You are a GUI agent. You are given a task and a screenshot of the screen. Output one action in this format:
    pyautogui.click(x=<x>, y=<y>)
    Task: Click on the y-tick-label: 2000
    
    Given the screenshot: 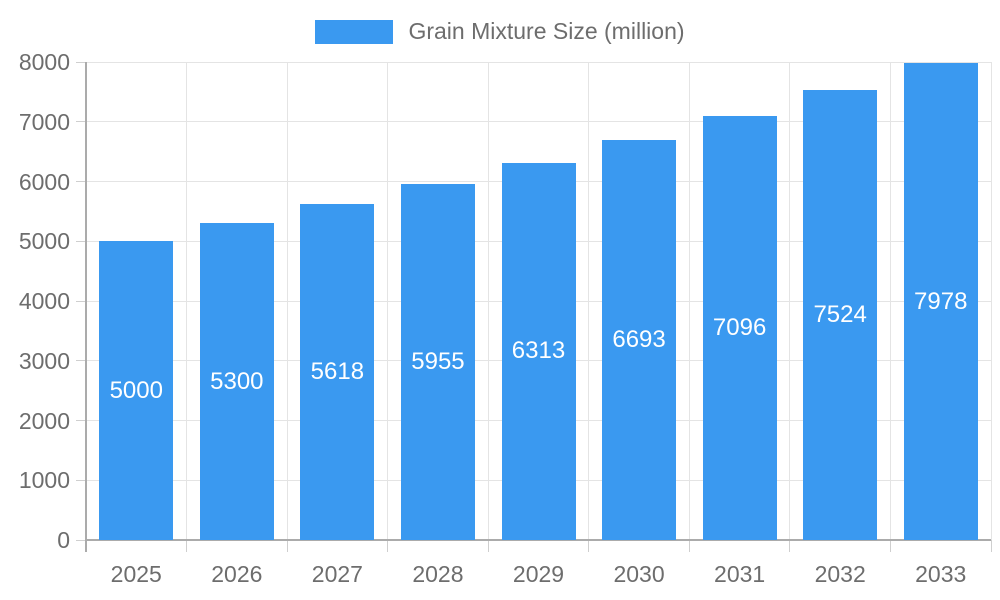 What is the action you would take?
    pyautogui.click(x=44, y=420)
    